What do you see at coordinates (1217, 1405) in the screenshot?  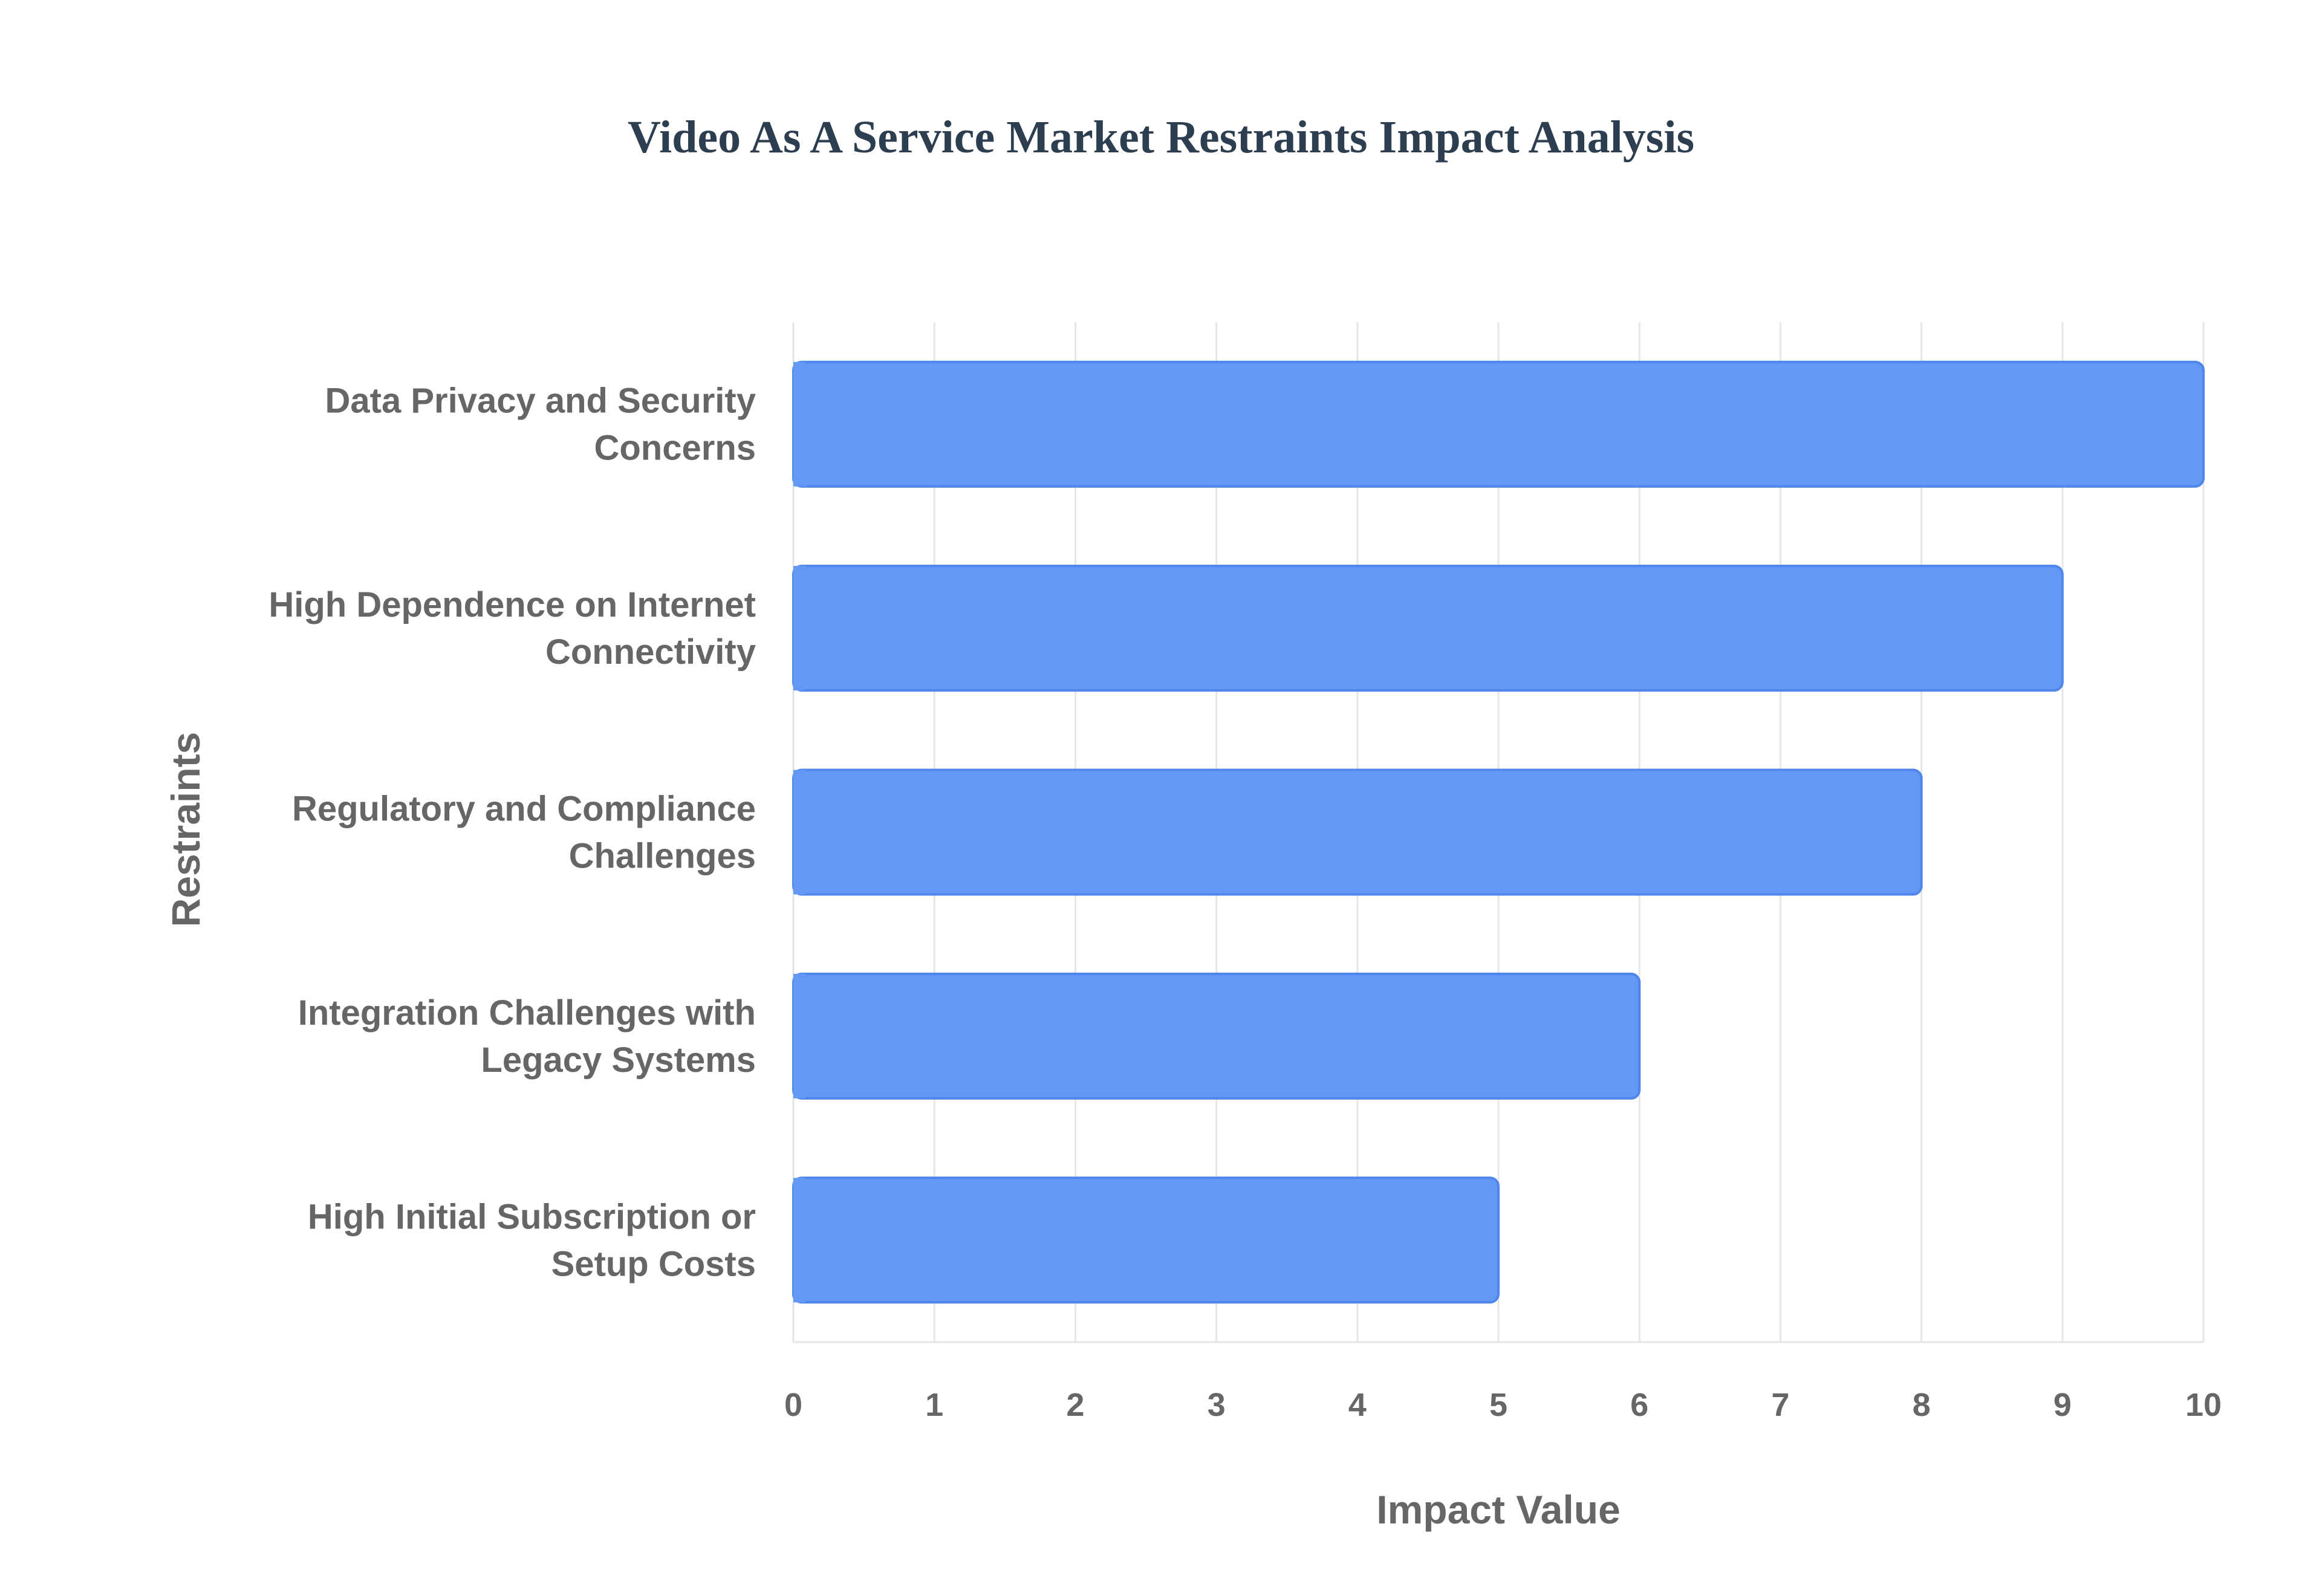 I see `x-tick-label: 3` at bounding box center [1217, 1405].